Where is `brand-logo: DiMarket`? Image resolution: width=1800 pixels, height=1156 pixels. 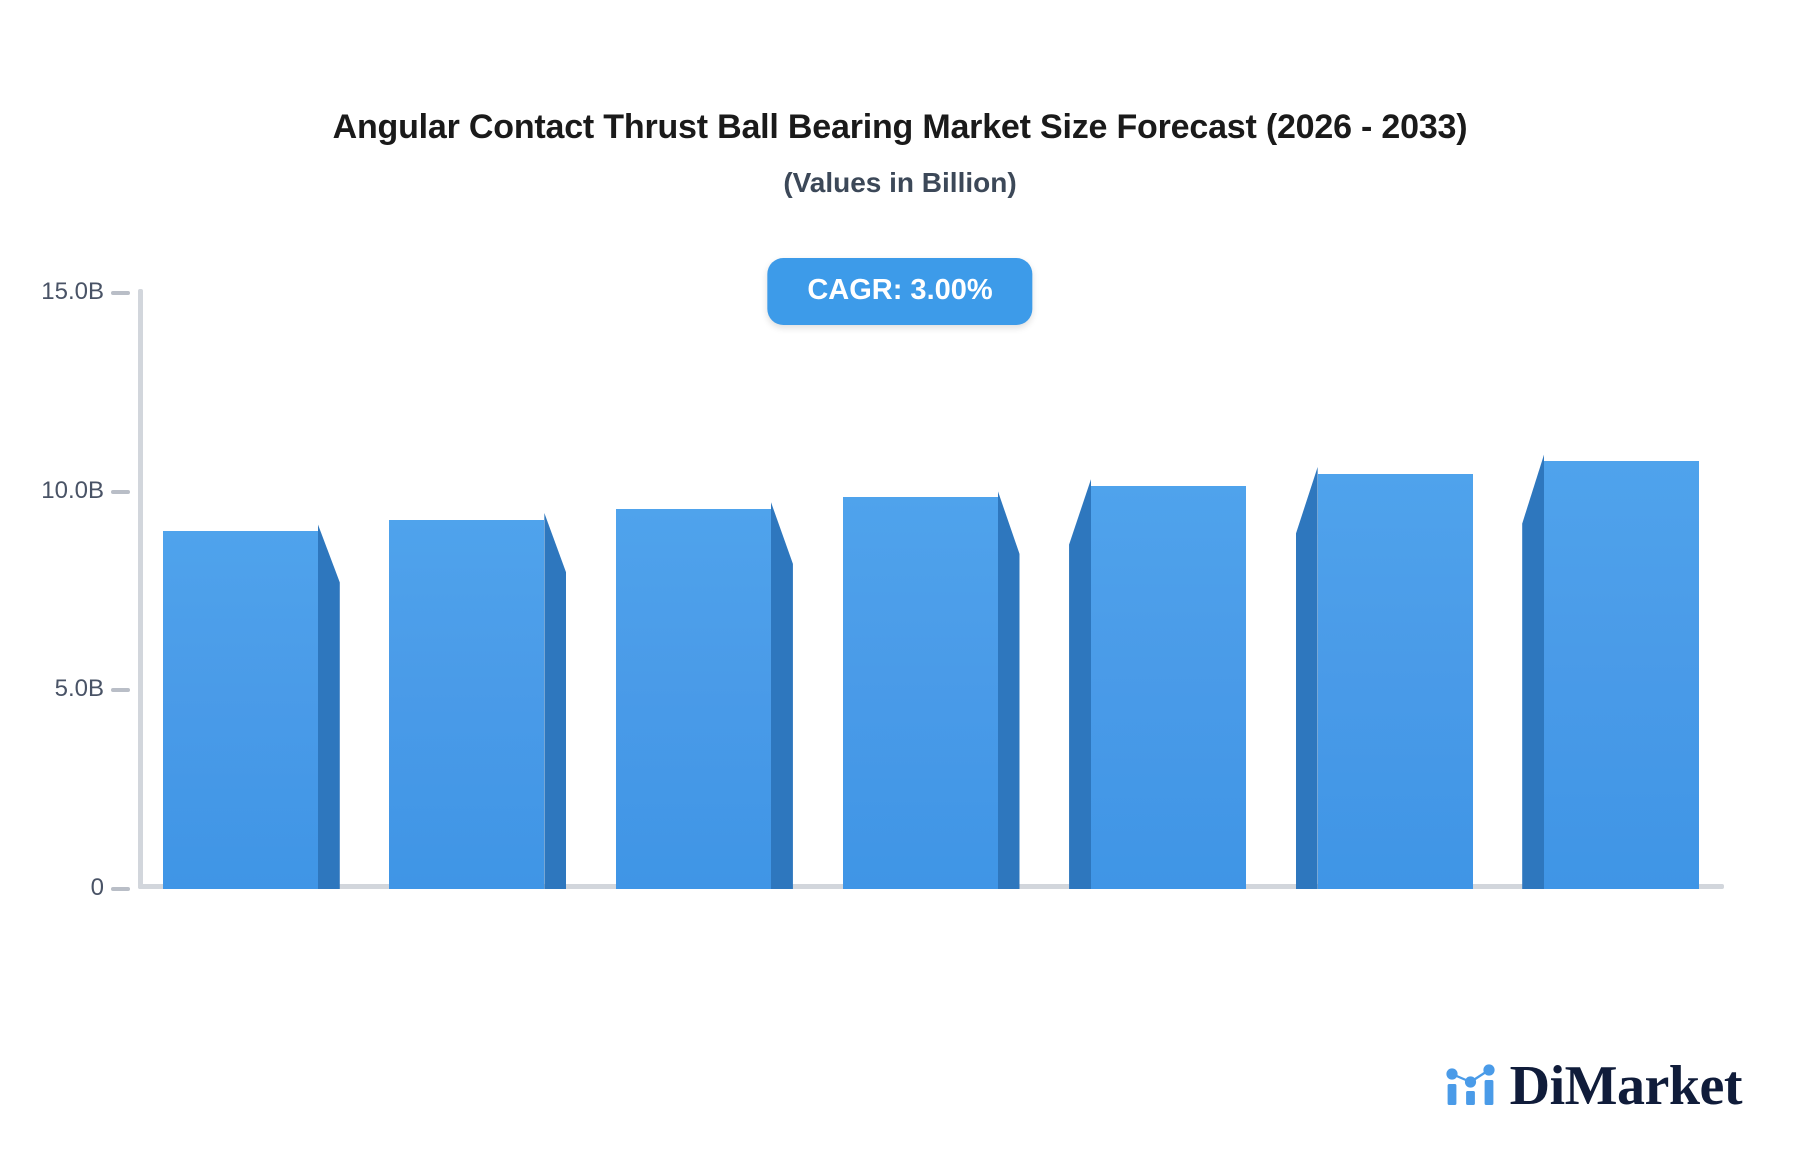 brand-logo: DiMarket is located at coordinates (1594, 1085).